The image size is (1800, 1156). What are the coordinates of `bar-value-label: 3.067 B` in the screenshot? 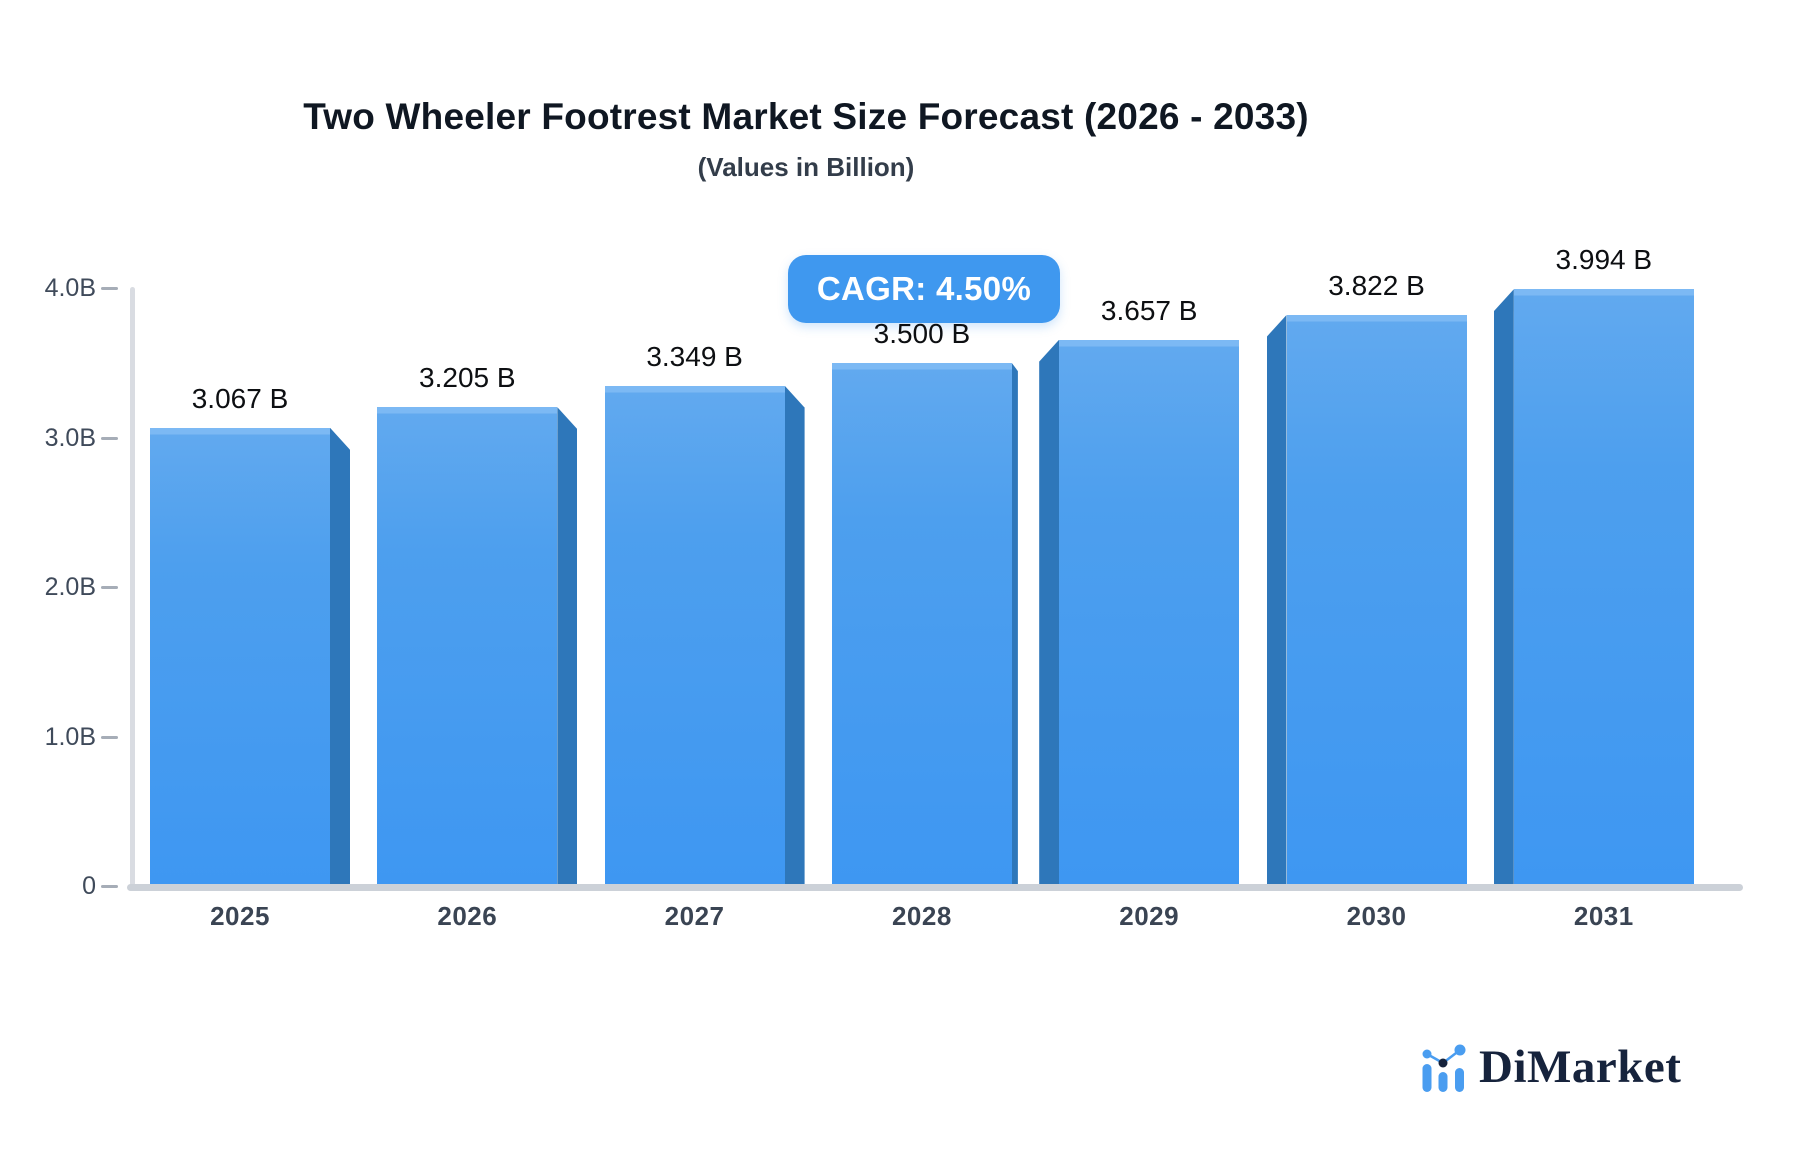 It's located at (240, 398).